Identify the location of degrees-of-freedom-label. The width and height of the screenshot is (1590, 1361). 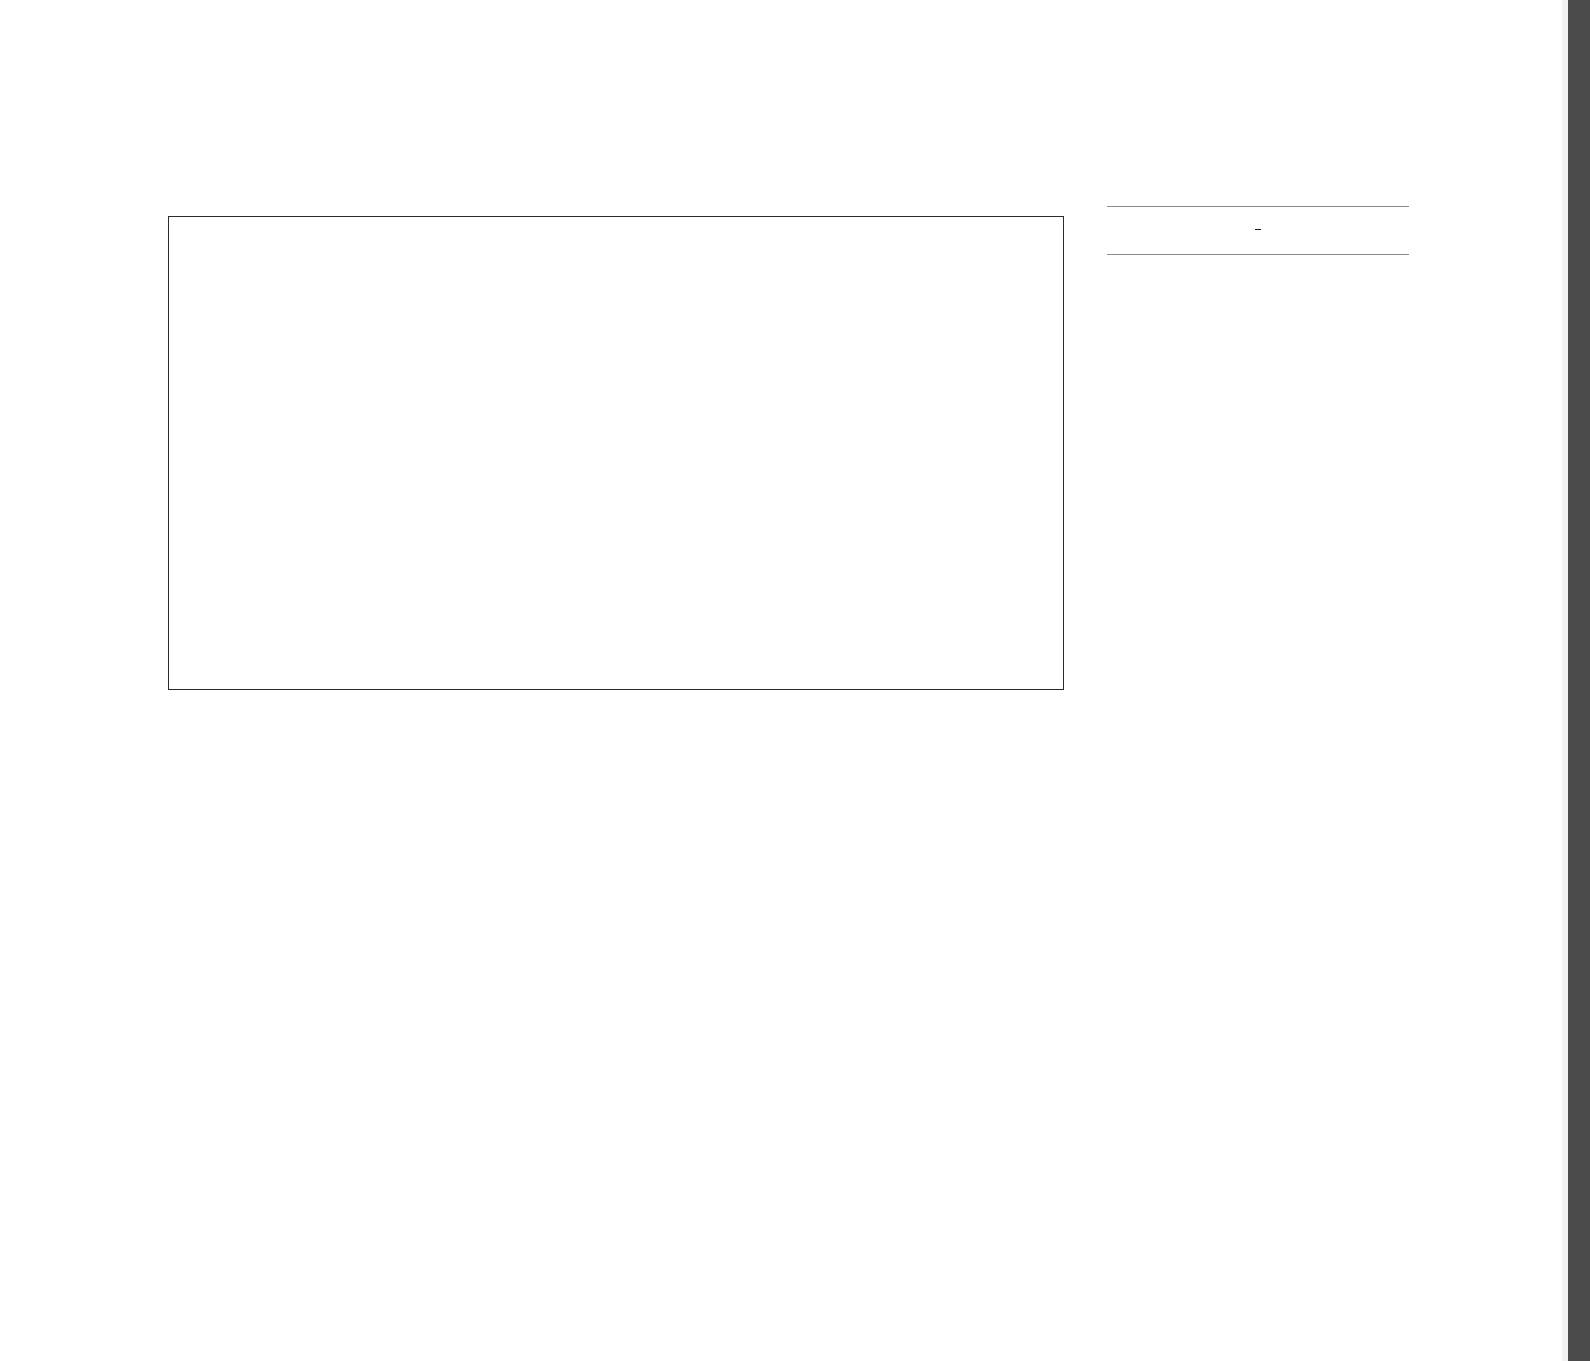
(399, 890).